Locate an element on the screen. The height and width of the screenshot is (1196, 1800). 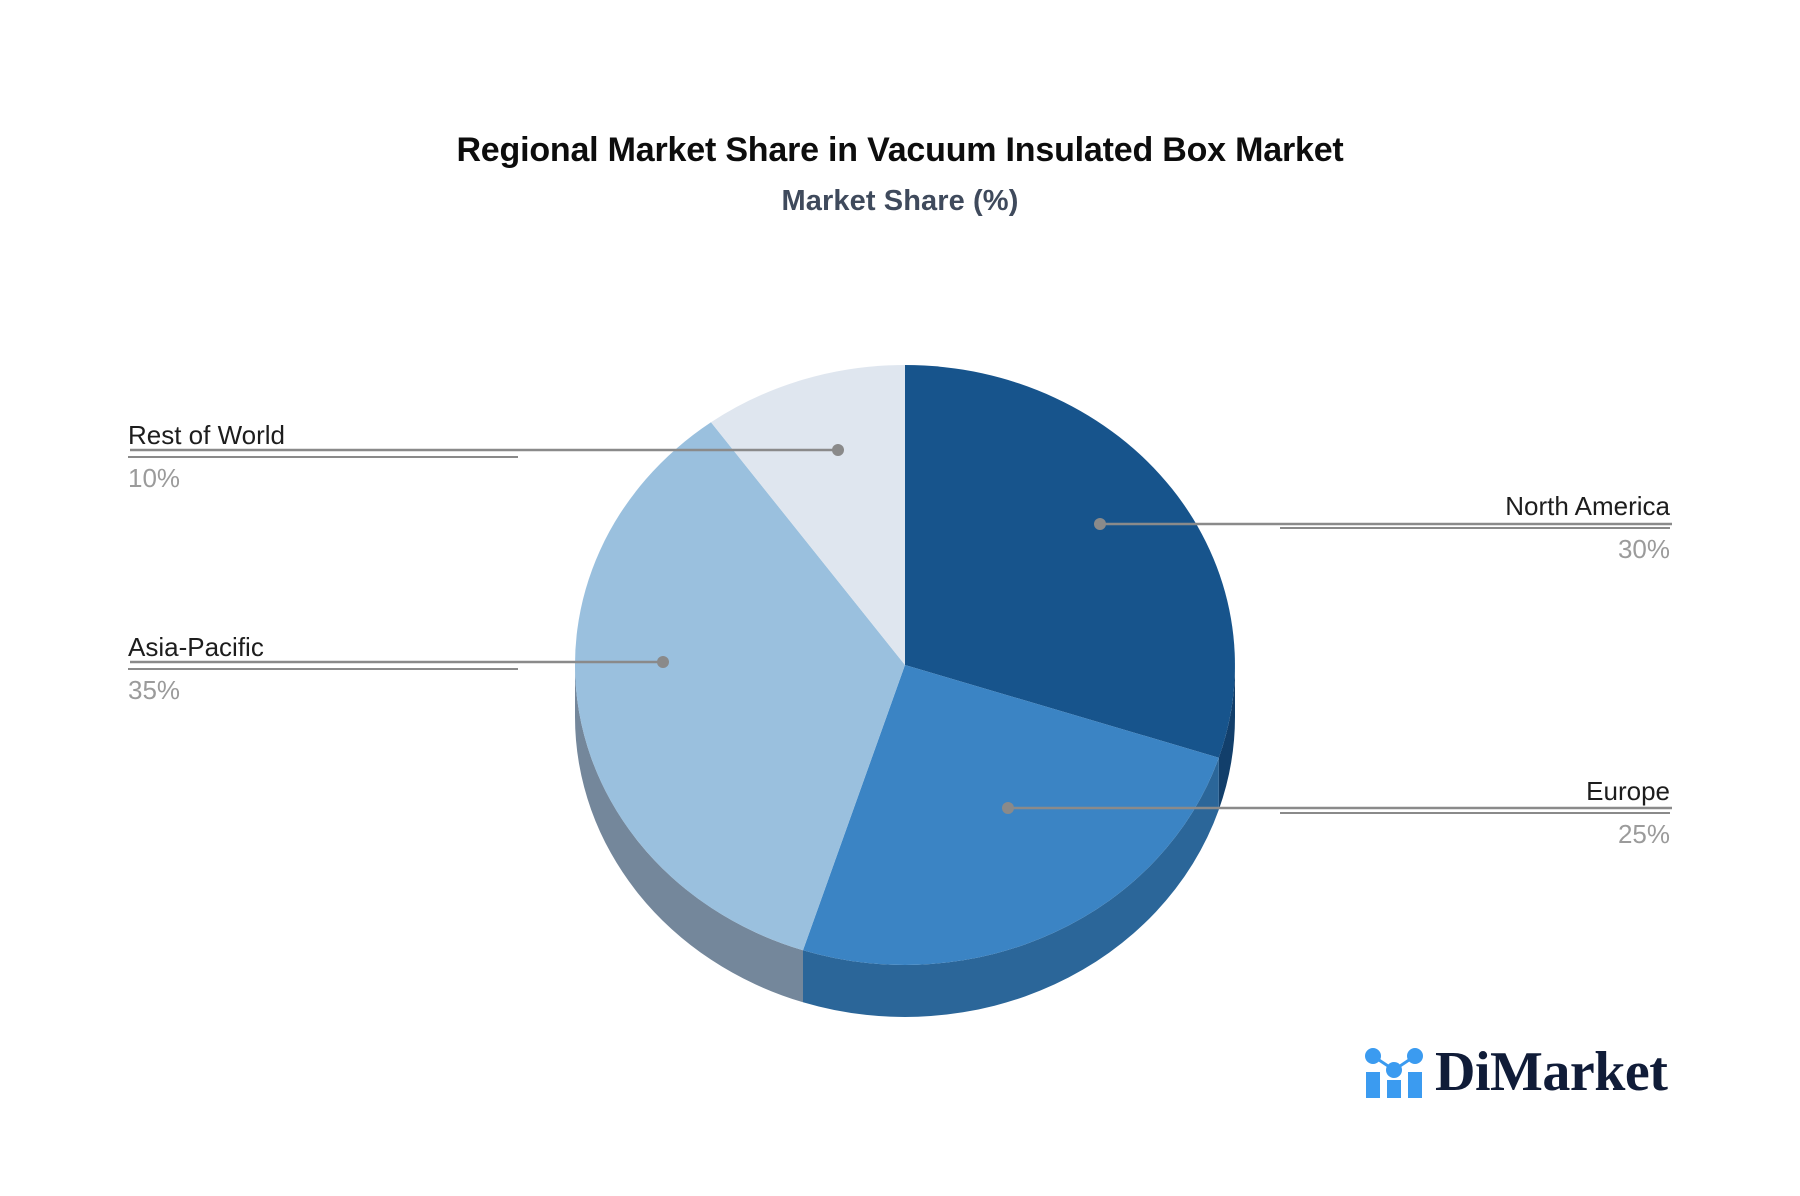
callout-rule-north-america is located at coordinates (1475, 528).